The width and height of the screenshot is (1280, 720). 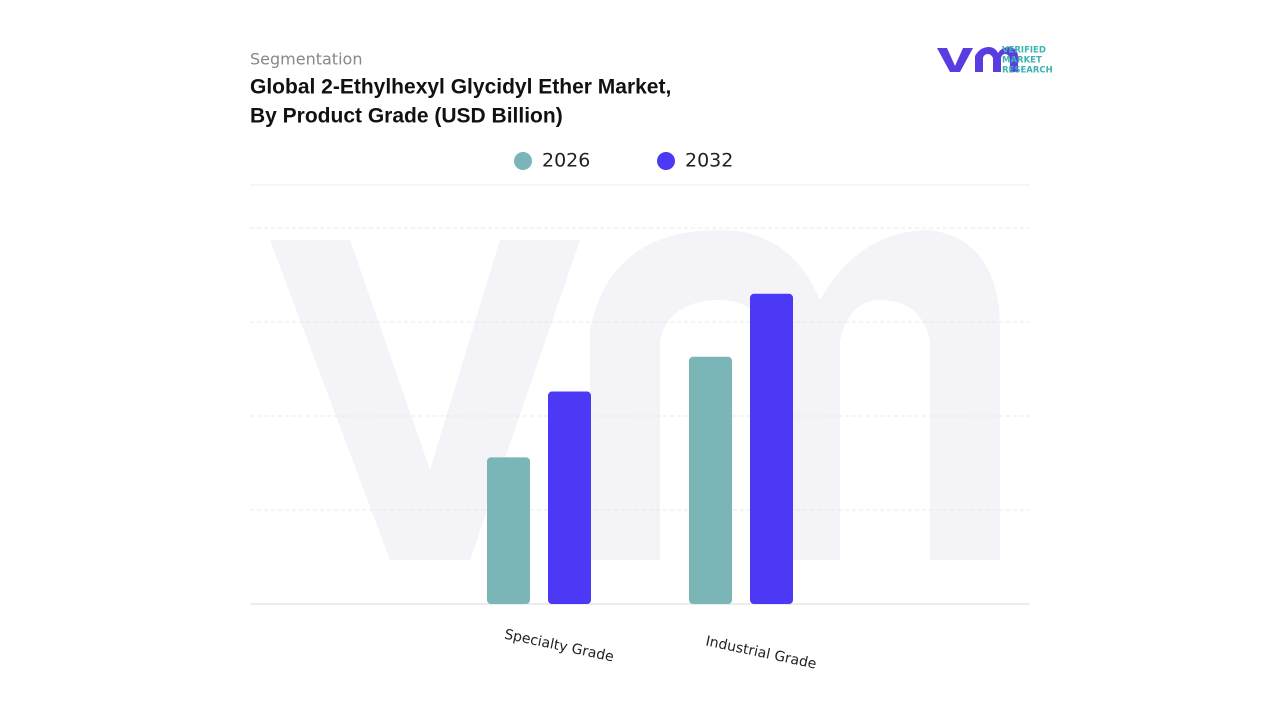 What do you see at coordinates (566, 161) in the screenshot?
I see `legend-label: 2026` at bounding box center [566, 161].